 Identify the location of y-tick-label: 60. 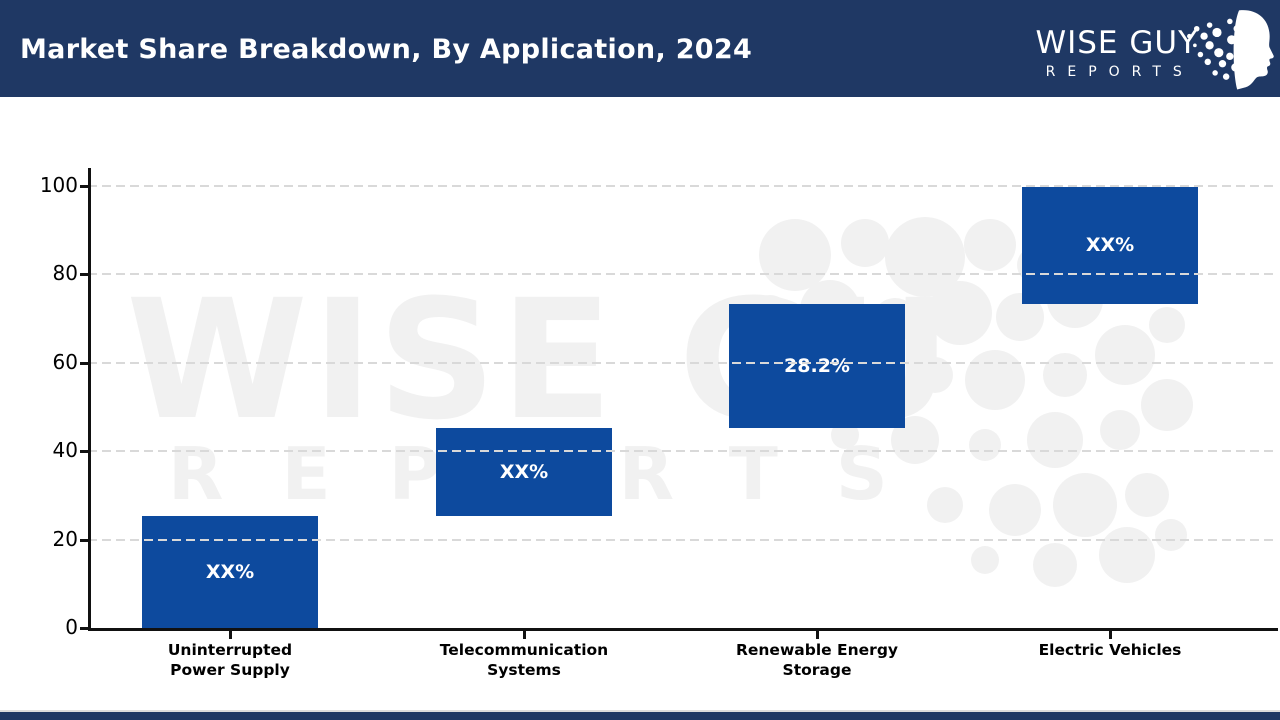
(65, 361).